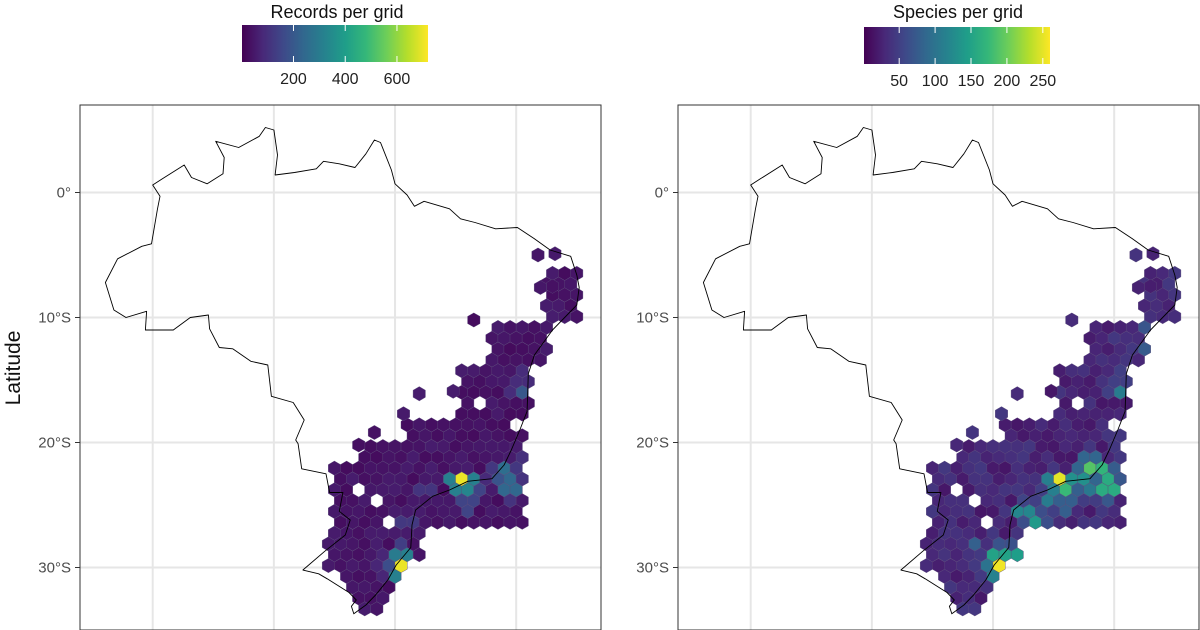 The width and height of the screenshot is (1200, 630). Describe the element at coordinates (1042, 81) in the screenshot. I see `colorbar-tick-label: 250` at that location.